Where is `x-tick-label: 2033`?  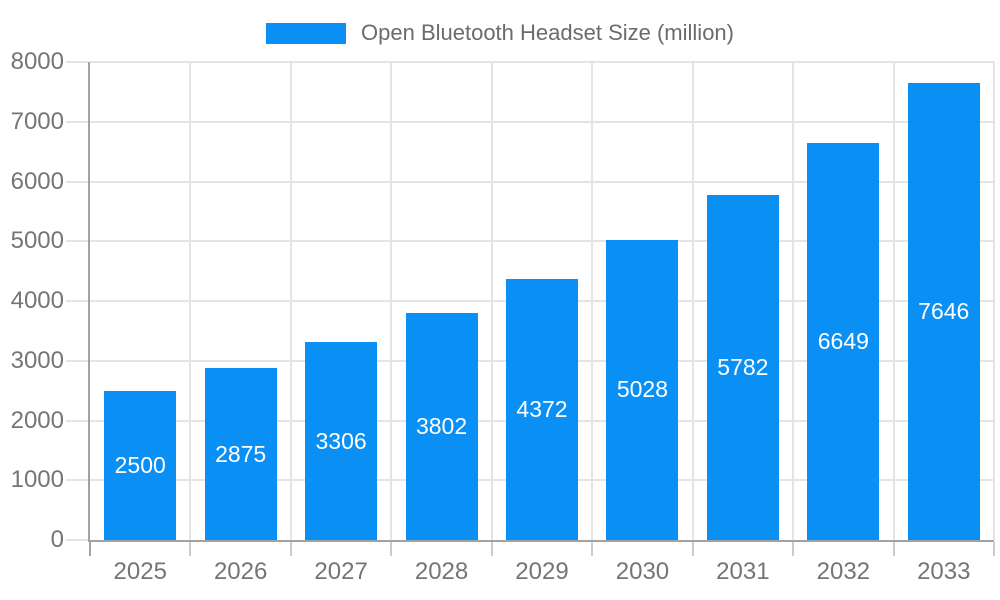 x-tick-label: 2033 is located at coordinates (944, 571).